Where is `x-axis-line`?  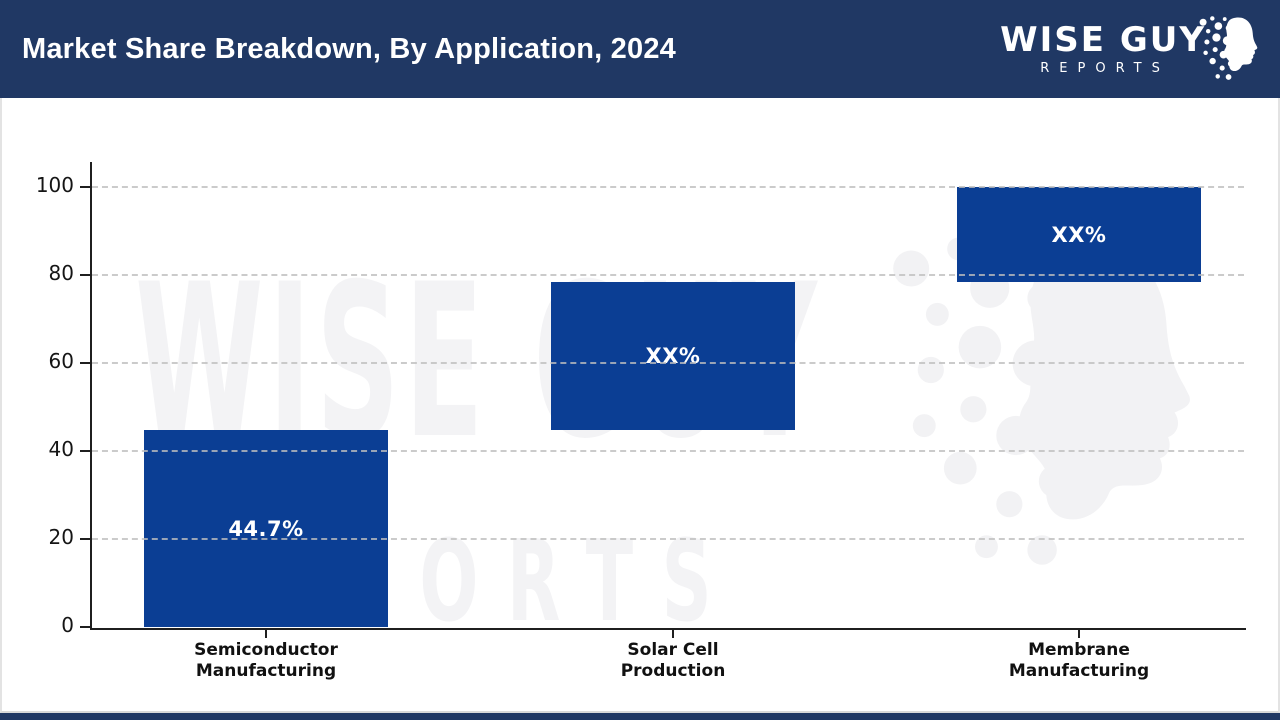
x-axis-line is located at coordinates (668, 629).